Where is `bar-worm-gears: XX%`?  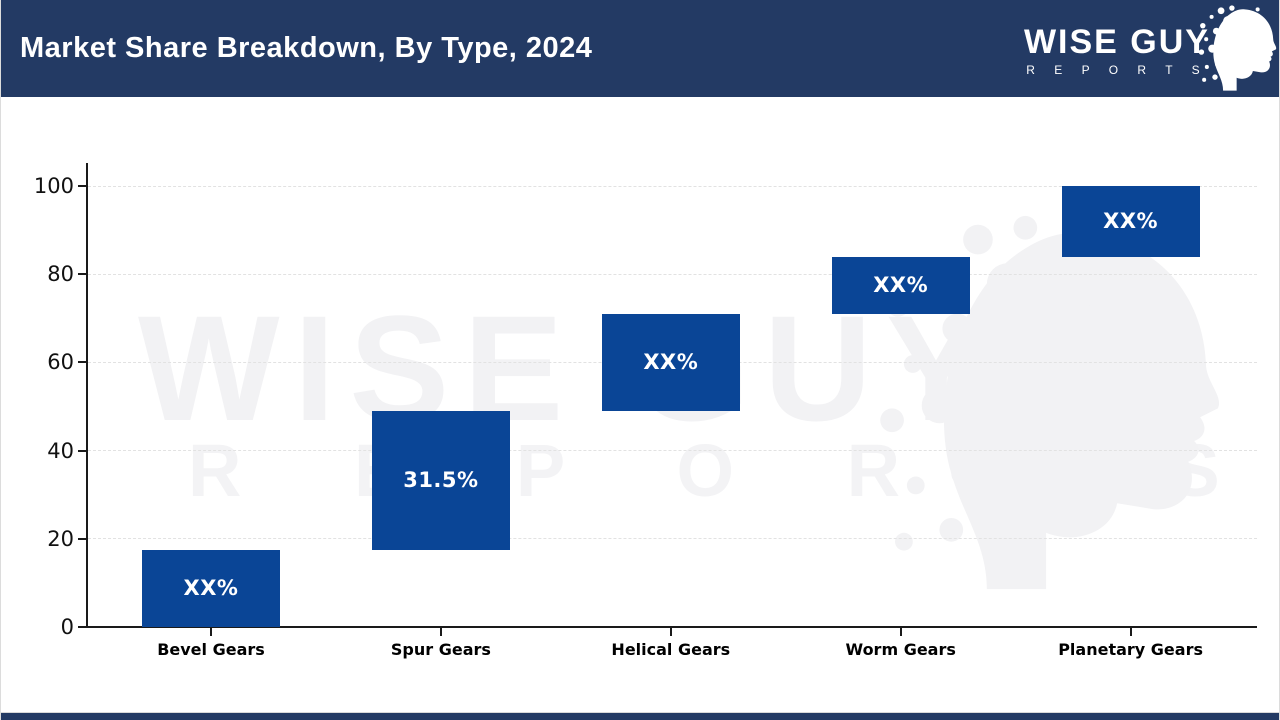 bar-worm-gears: XX% is located at coordinates (900, 285).